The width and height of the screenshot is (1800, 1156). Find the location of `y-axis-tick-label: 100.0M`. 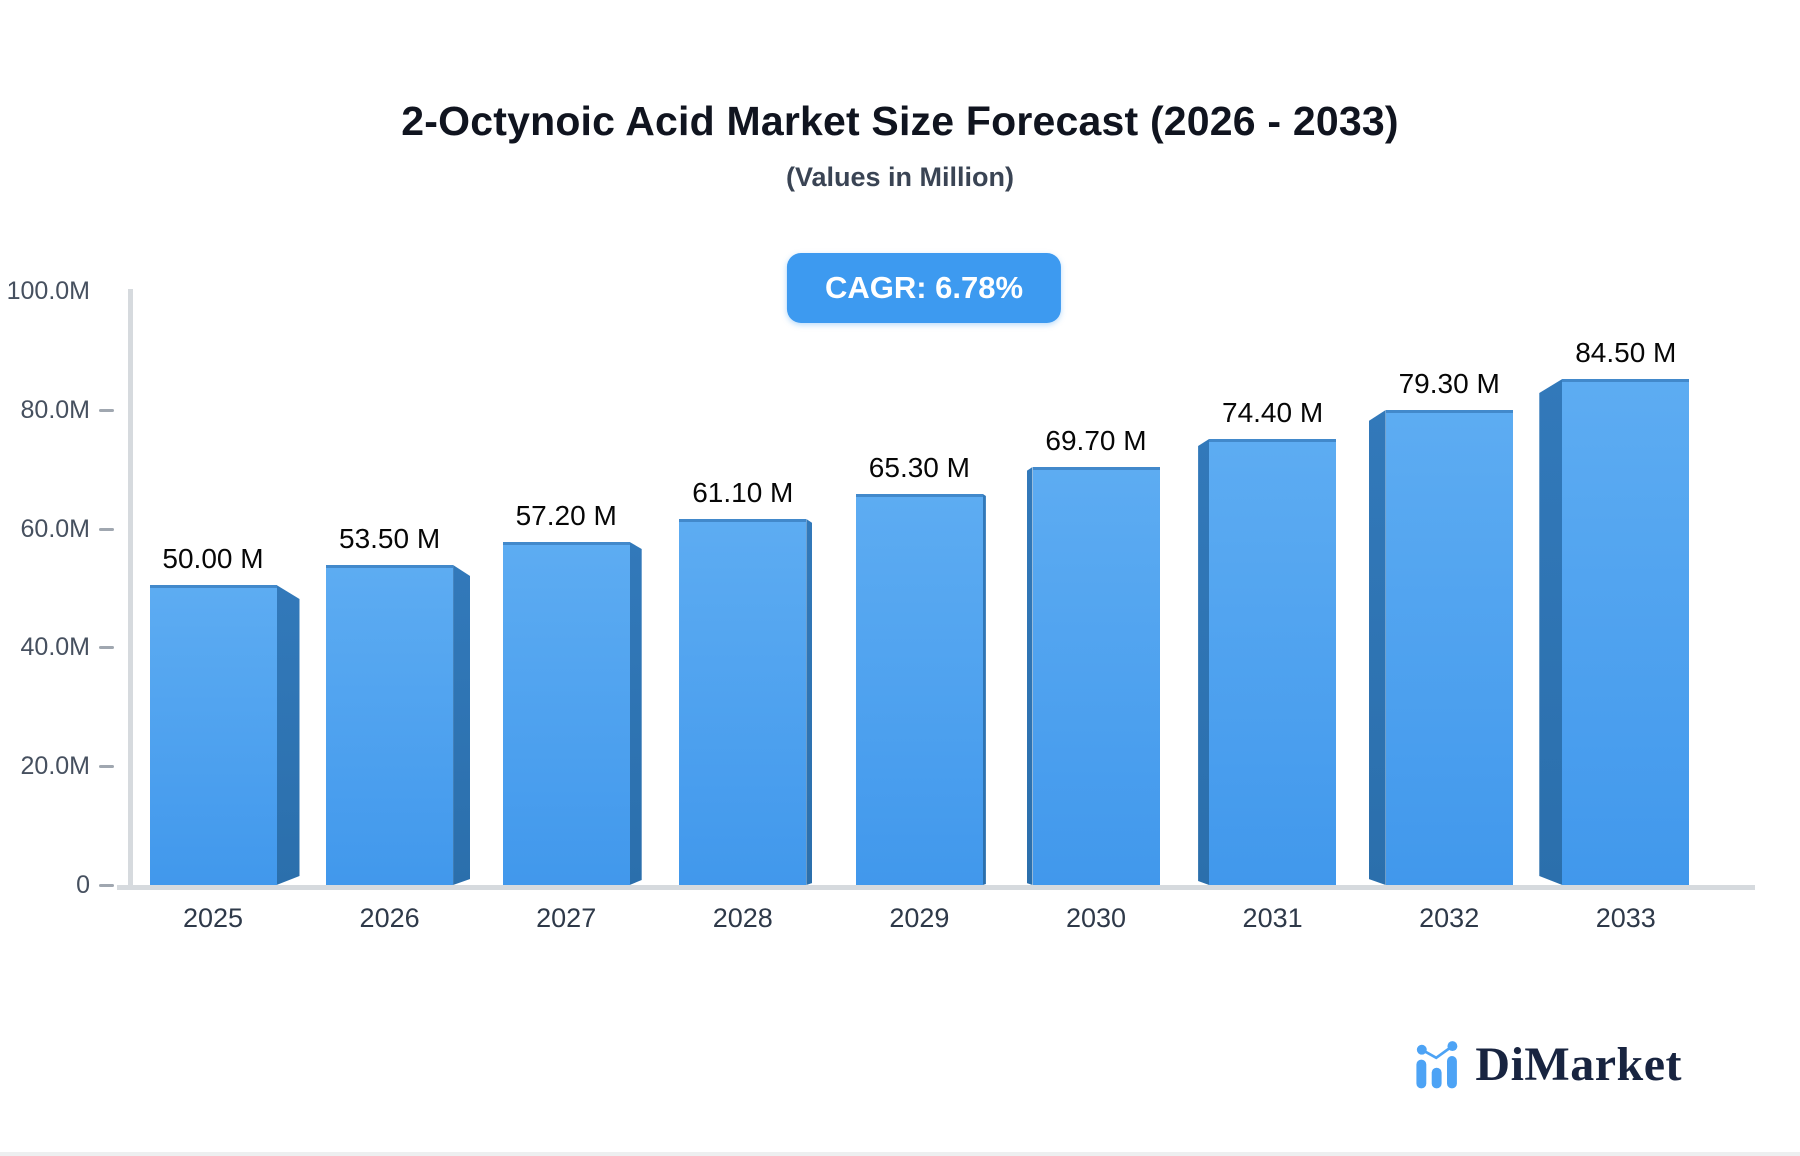

y-axis-tick-label: 100.0M is located at coordinates (48, 291).